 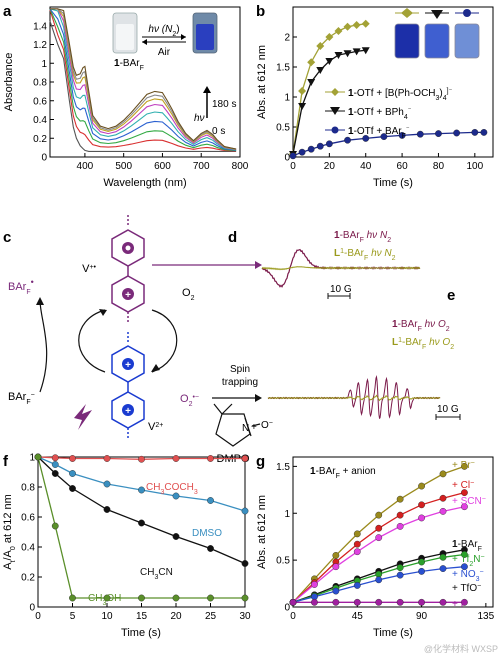 I want to click on right-cycle-arc, so click(x=164, y=341).